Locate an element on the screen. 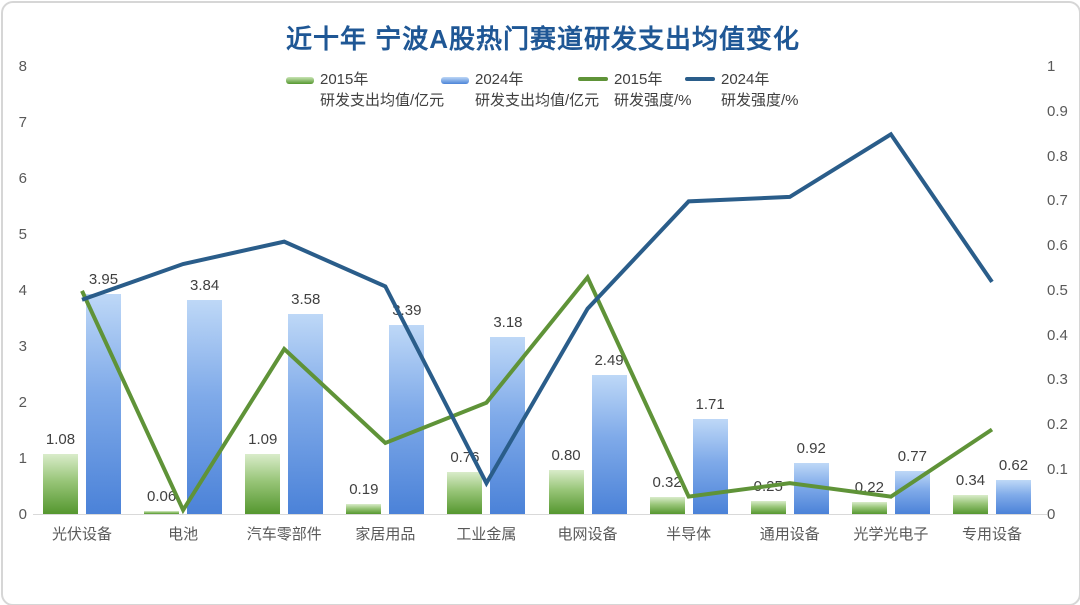 This screenshot has height=605, width=1080. right-axis-tick: 0.4 is located at coordinates (1057, 335).